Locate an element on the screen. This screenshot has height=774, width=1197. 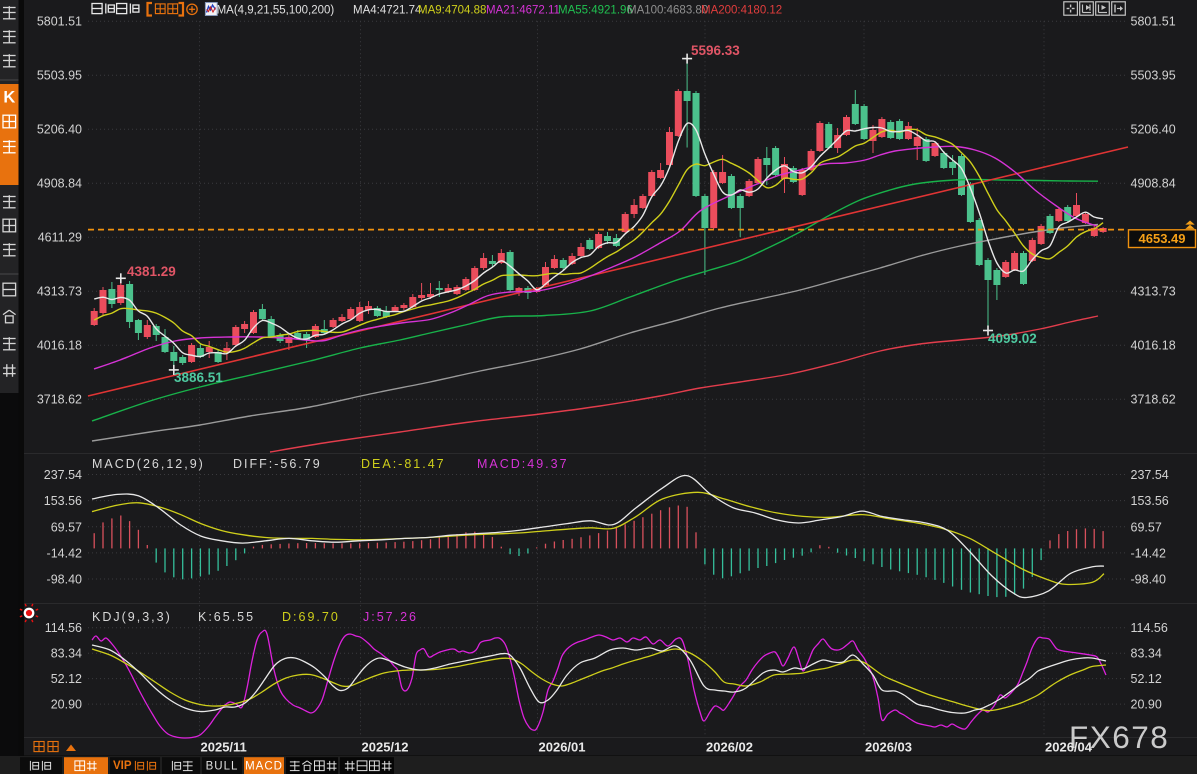
svg-text: MA4:4721.74 is located at coordinates (387, 11).